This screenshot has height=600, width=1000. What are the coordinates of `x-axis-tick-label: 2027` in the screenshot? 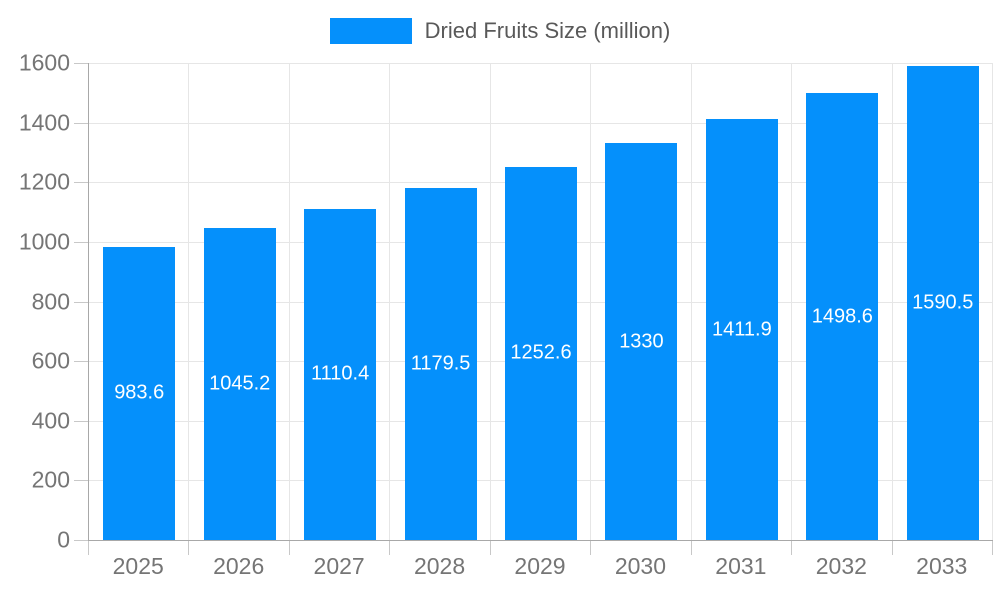 It's located at (339, 566).